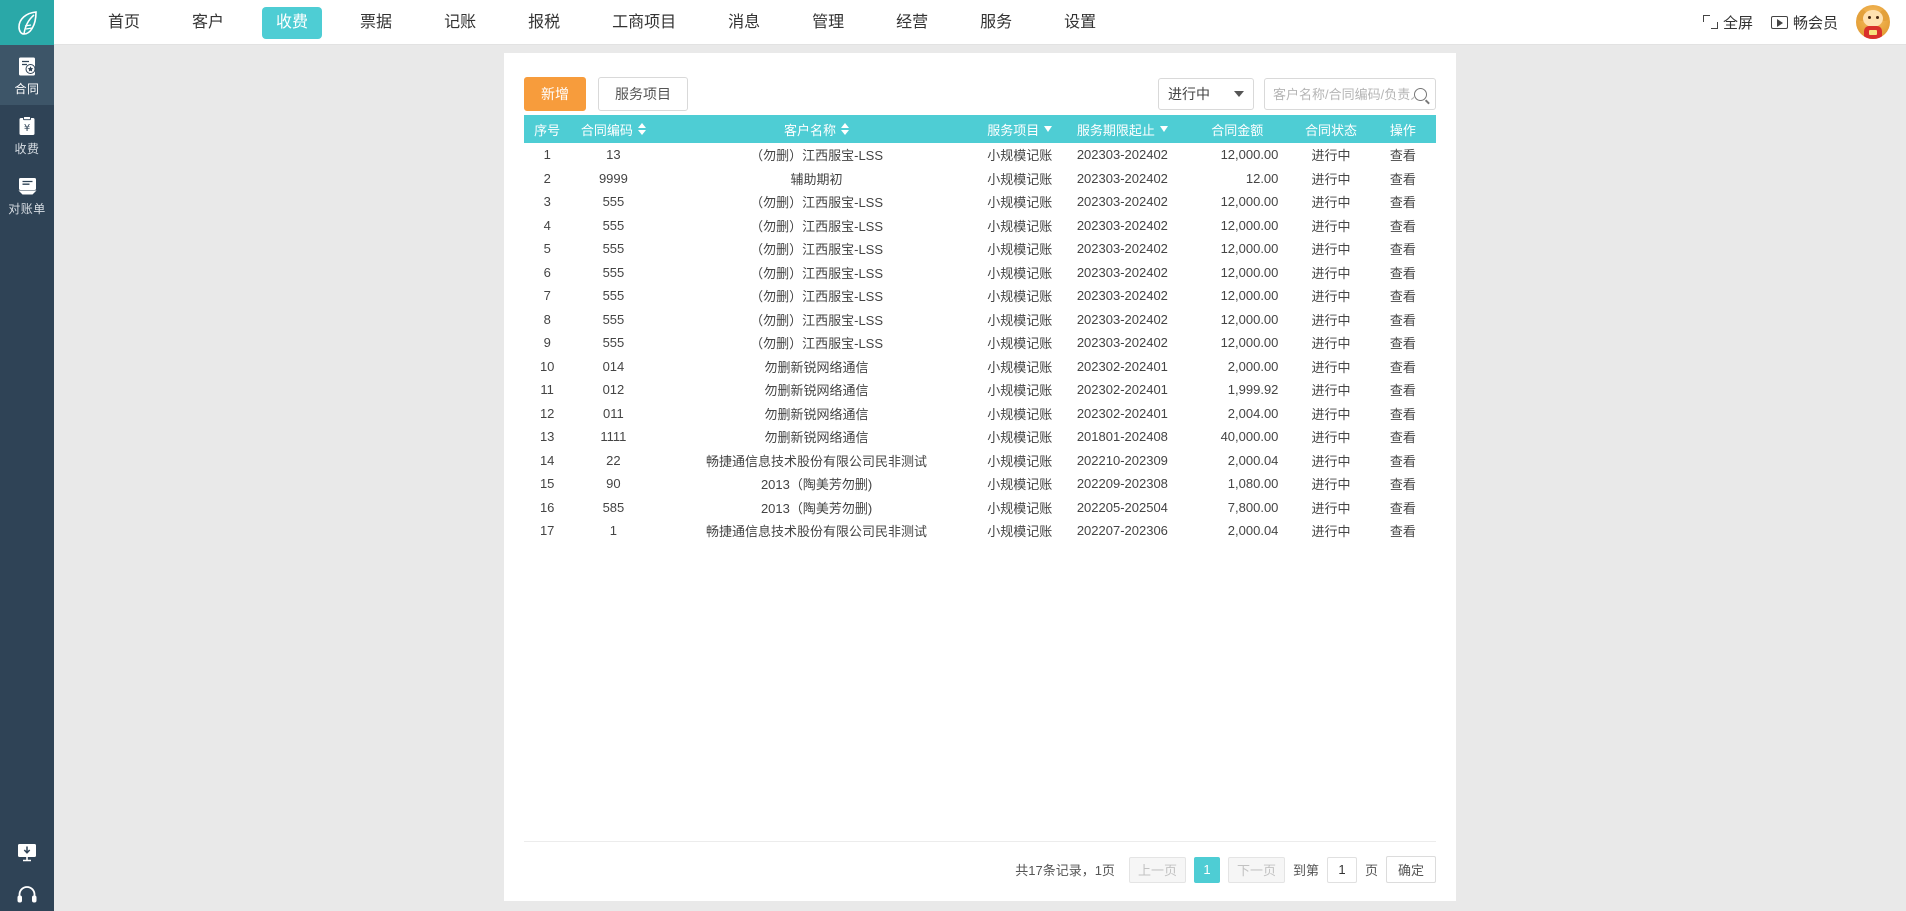 The height and width of the screenshot is (911, 1906). What do you see at coordinates (124, 22) in the screenshot?
I see `nav-item-0: 首页` at bounding box center [124, 22].